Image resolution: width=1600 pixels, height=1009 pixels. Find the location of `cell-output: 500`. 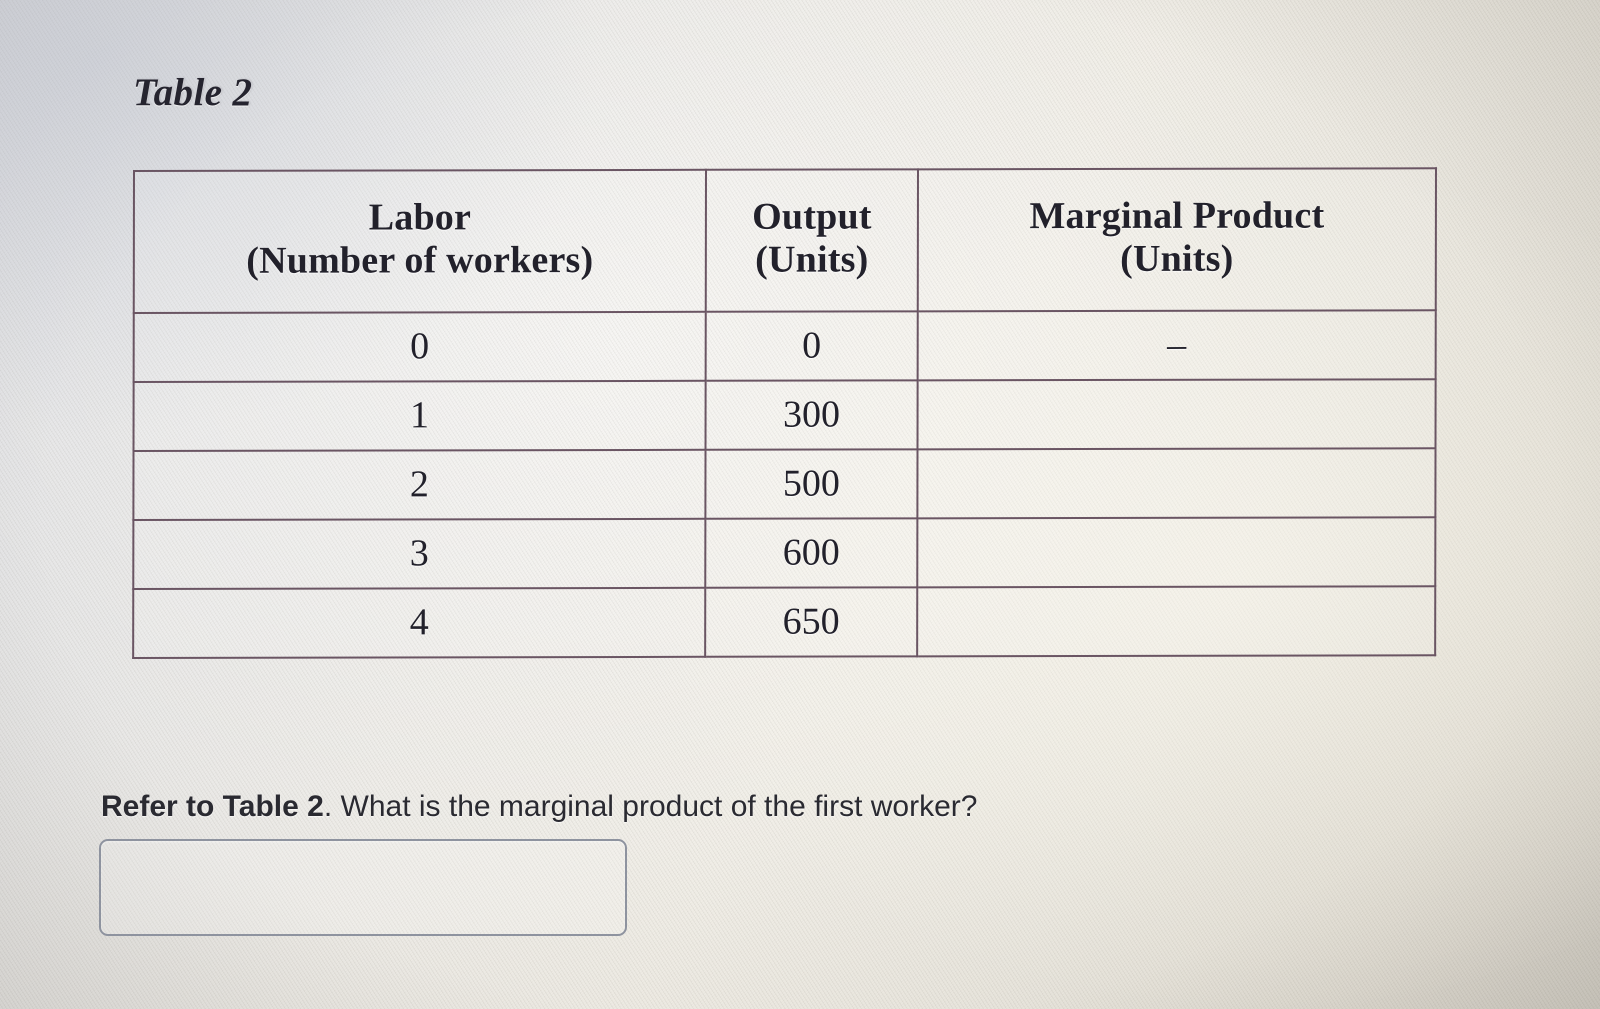

cell-output: 500 is located at coordinates (811, 484).